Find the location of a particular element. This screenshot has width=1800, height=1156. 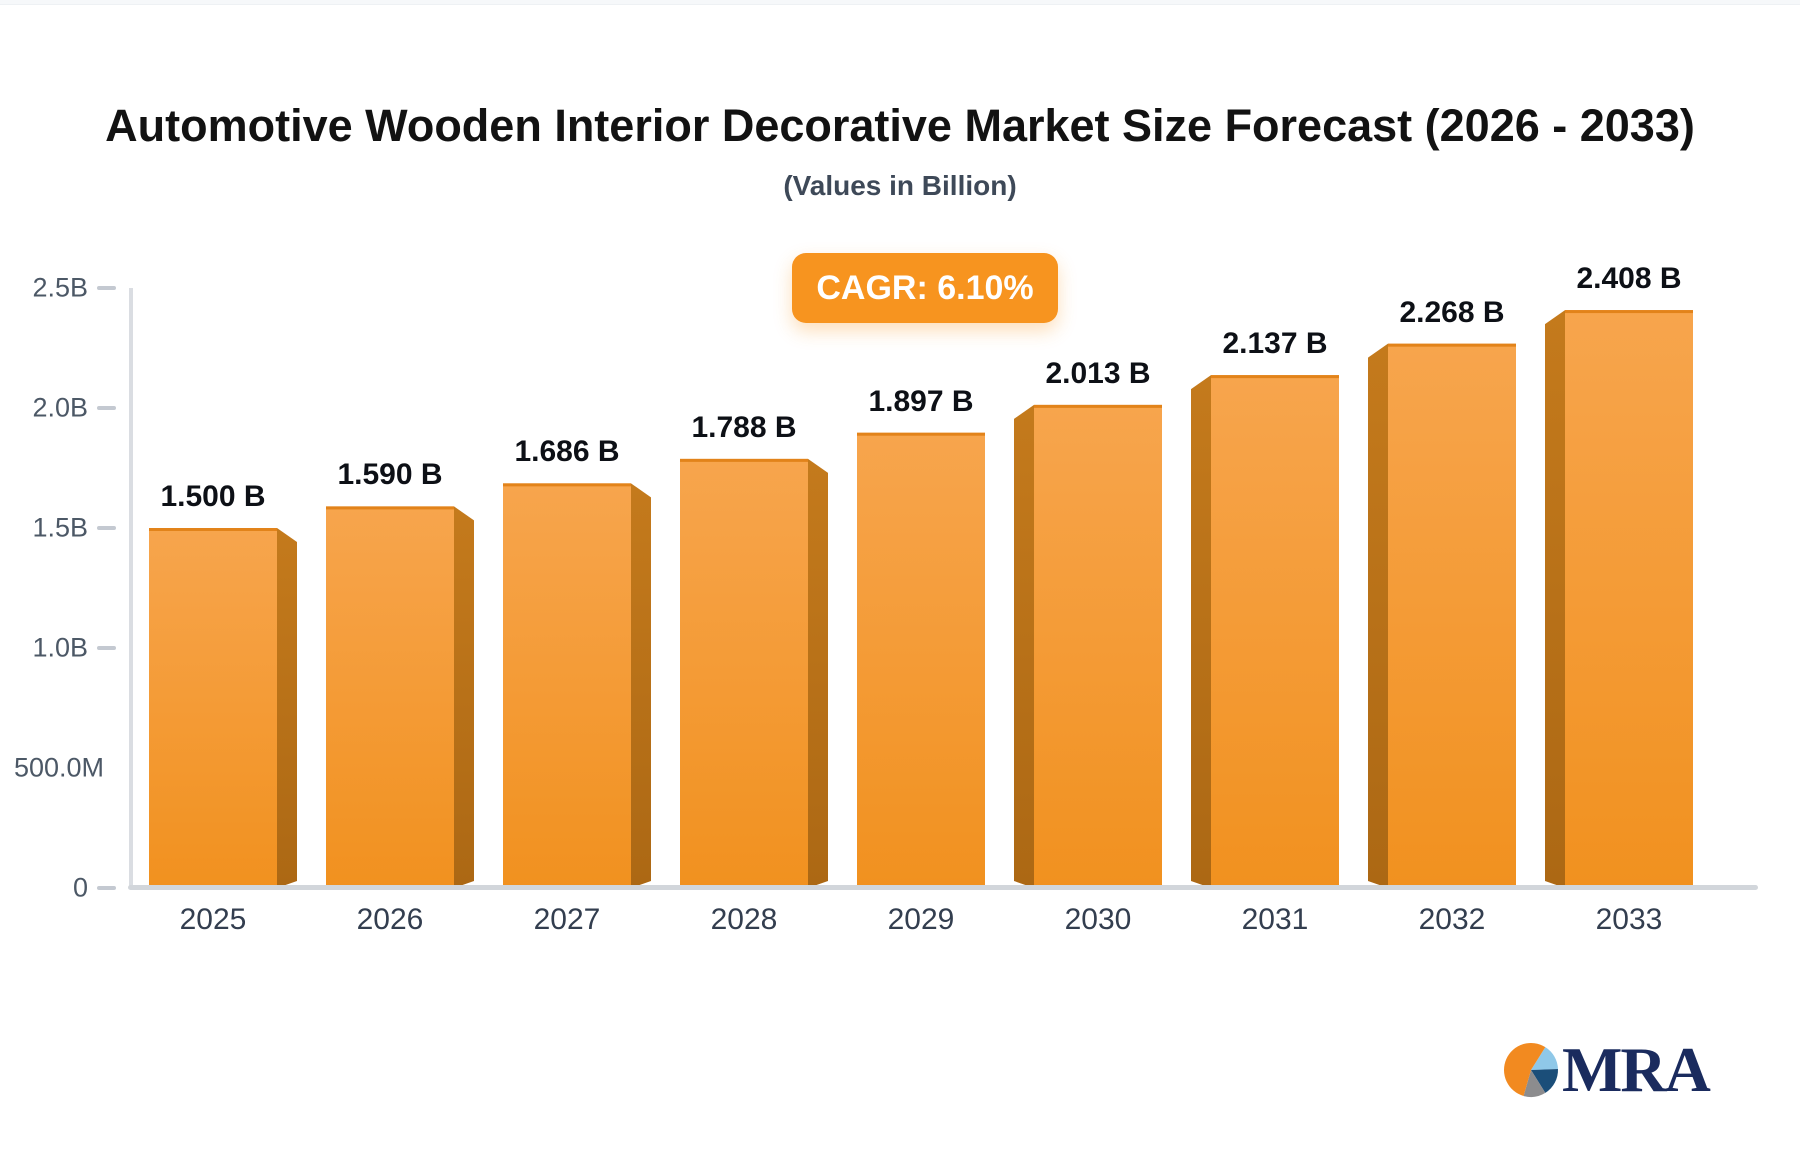

chart-subtitle: (Values in Billion) is located at coordinates (900, 185).